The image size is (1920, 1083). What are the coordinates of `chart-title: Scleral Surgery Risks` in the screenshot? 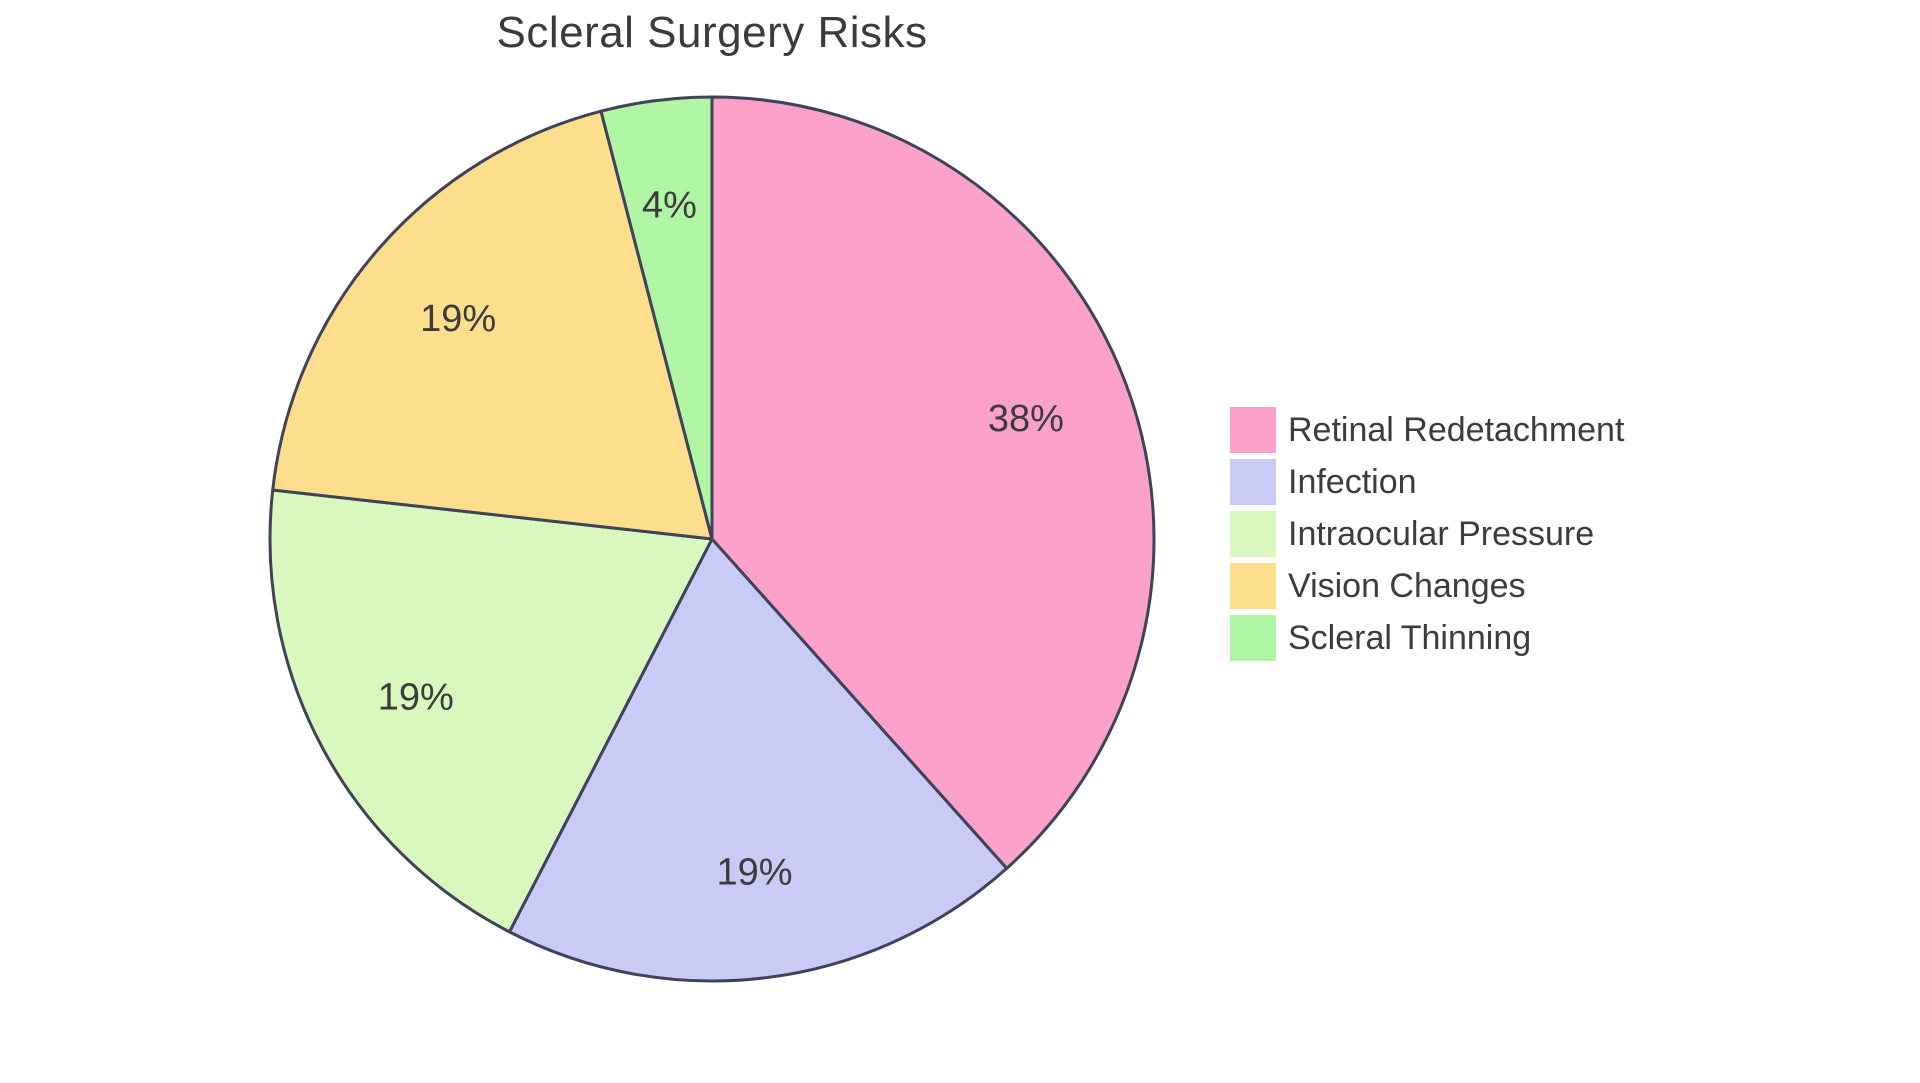 It's located at (712, 32).